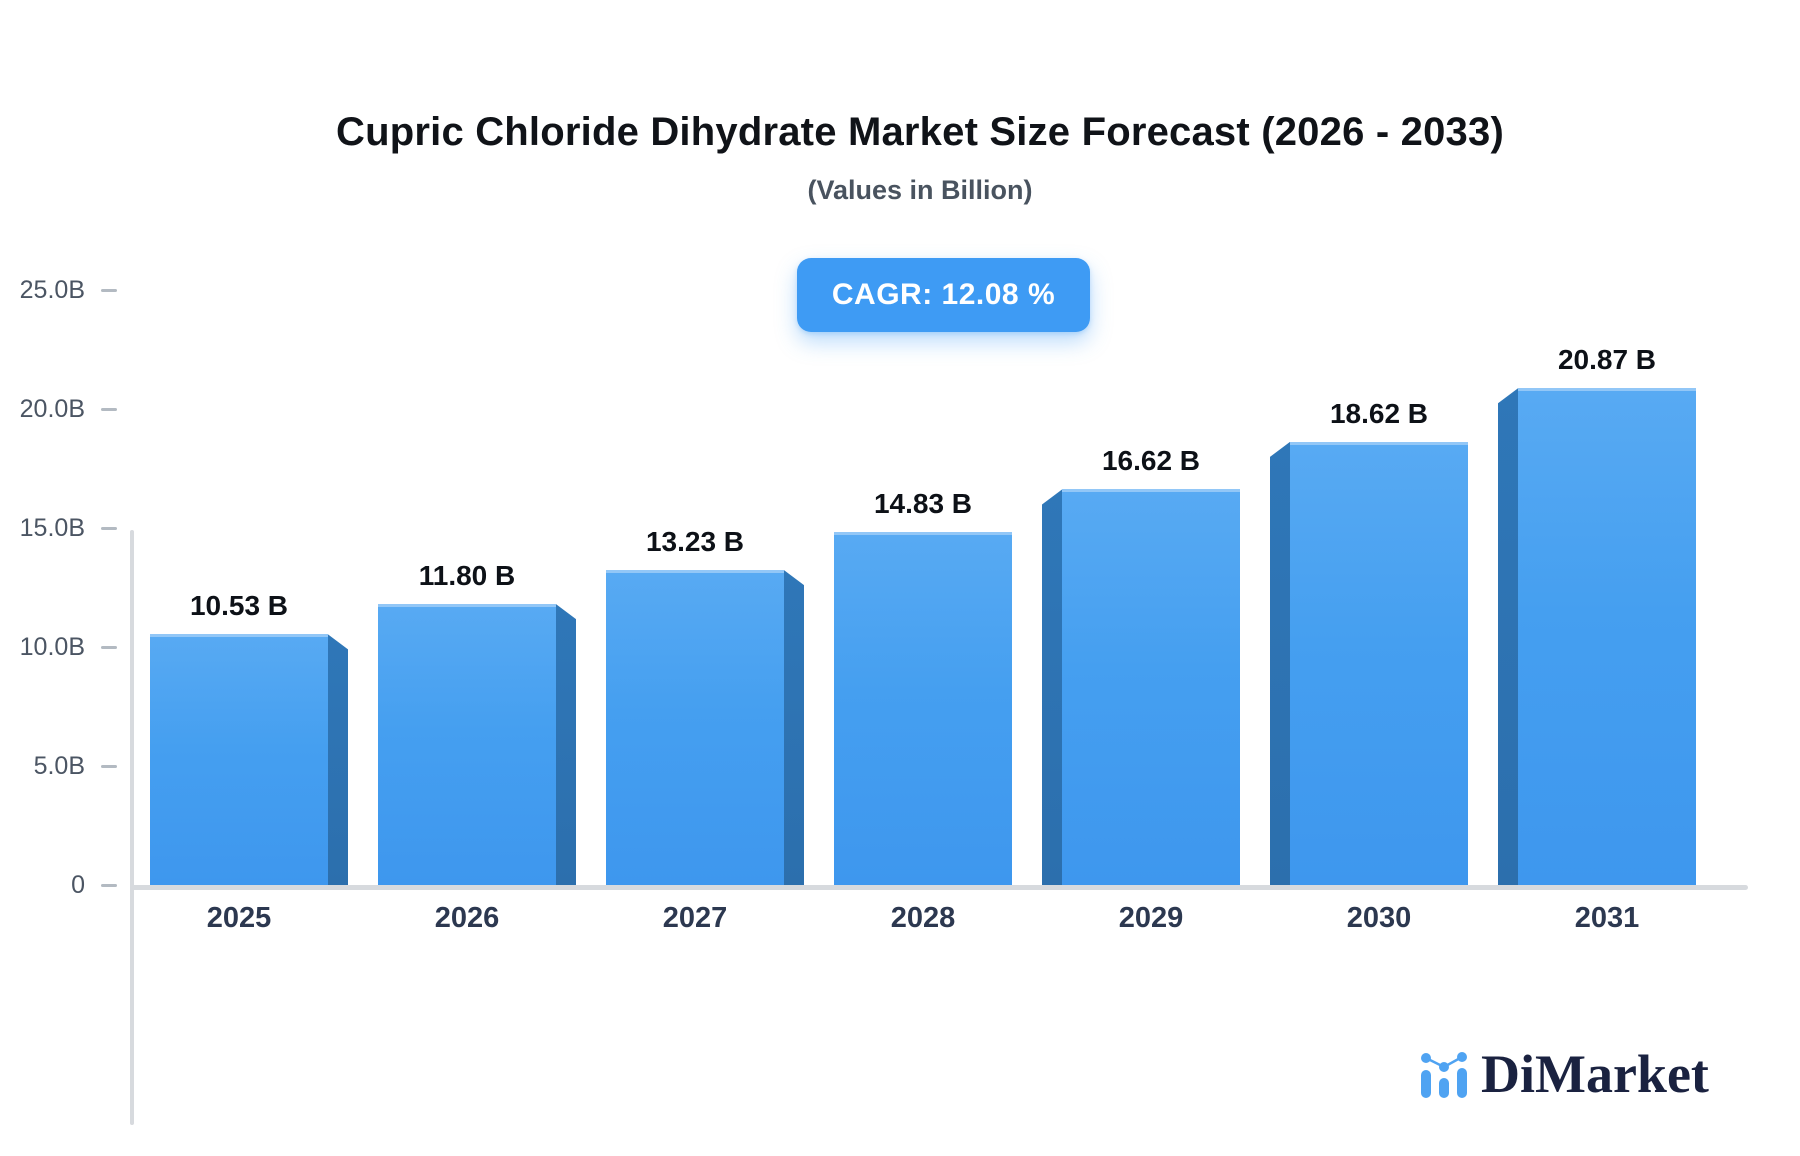  What do you see at coordinates (1595, 1074) in the screenshot?
I see `logo-text: DiMarket` at bounding box center [1595, 1074].